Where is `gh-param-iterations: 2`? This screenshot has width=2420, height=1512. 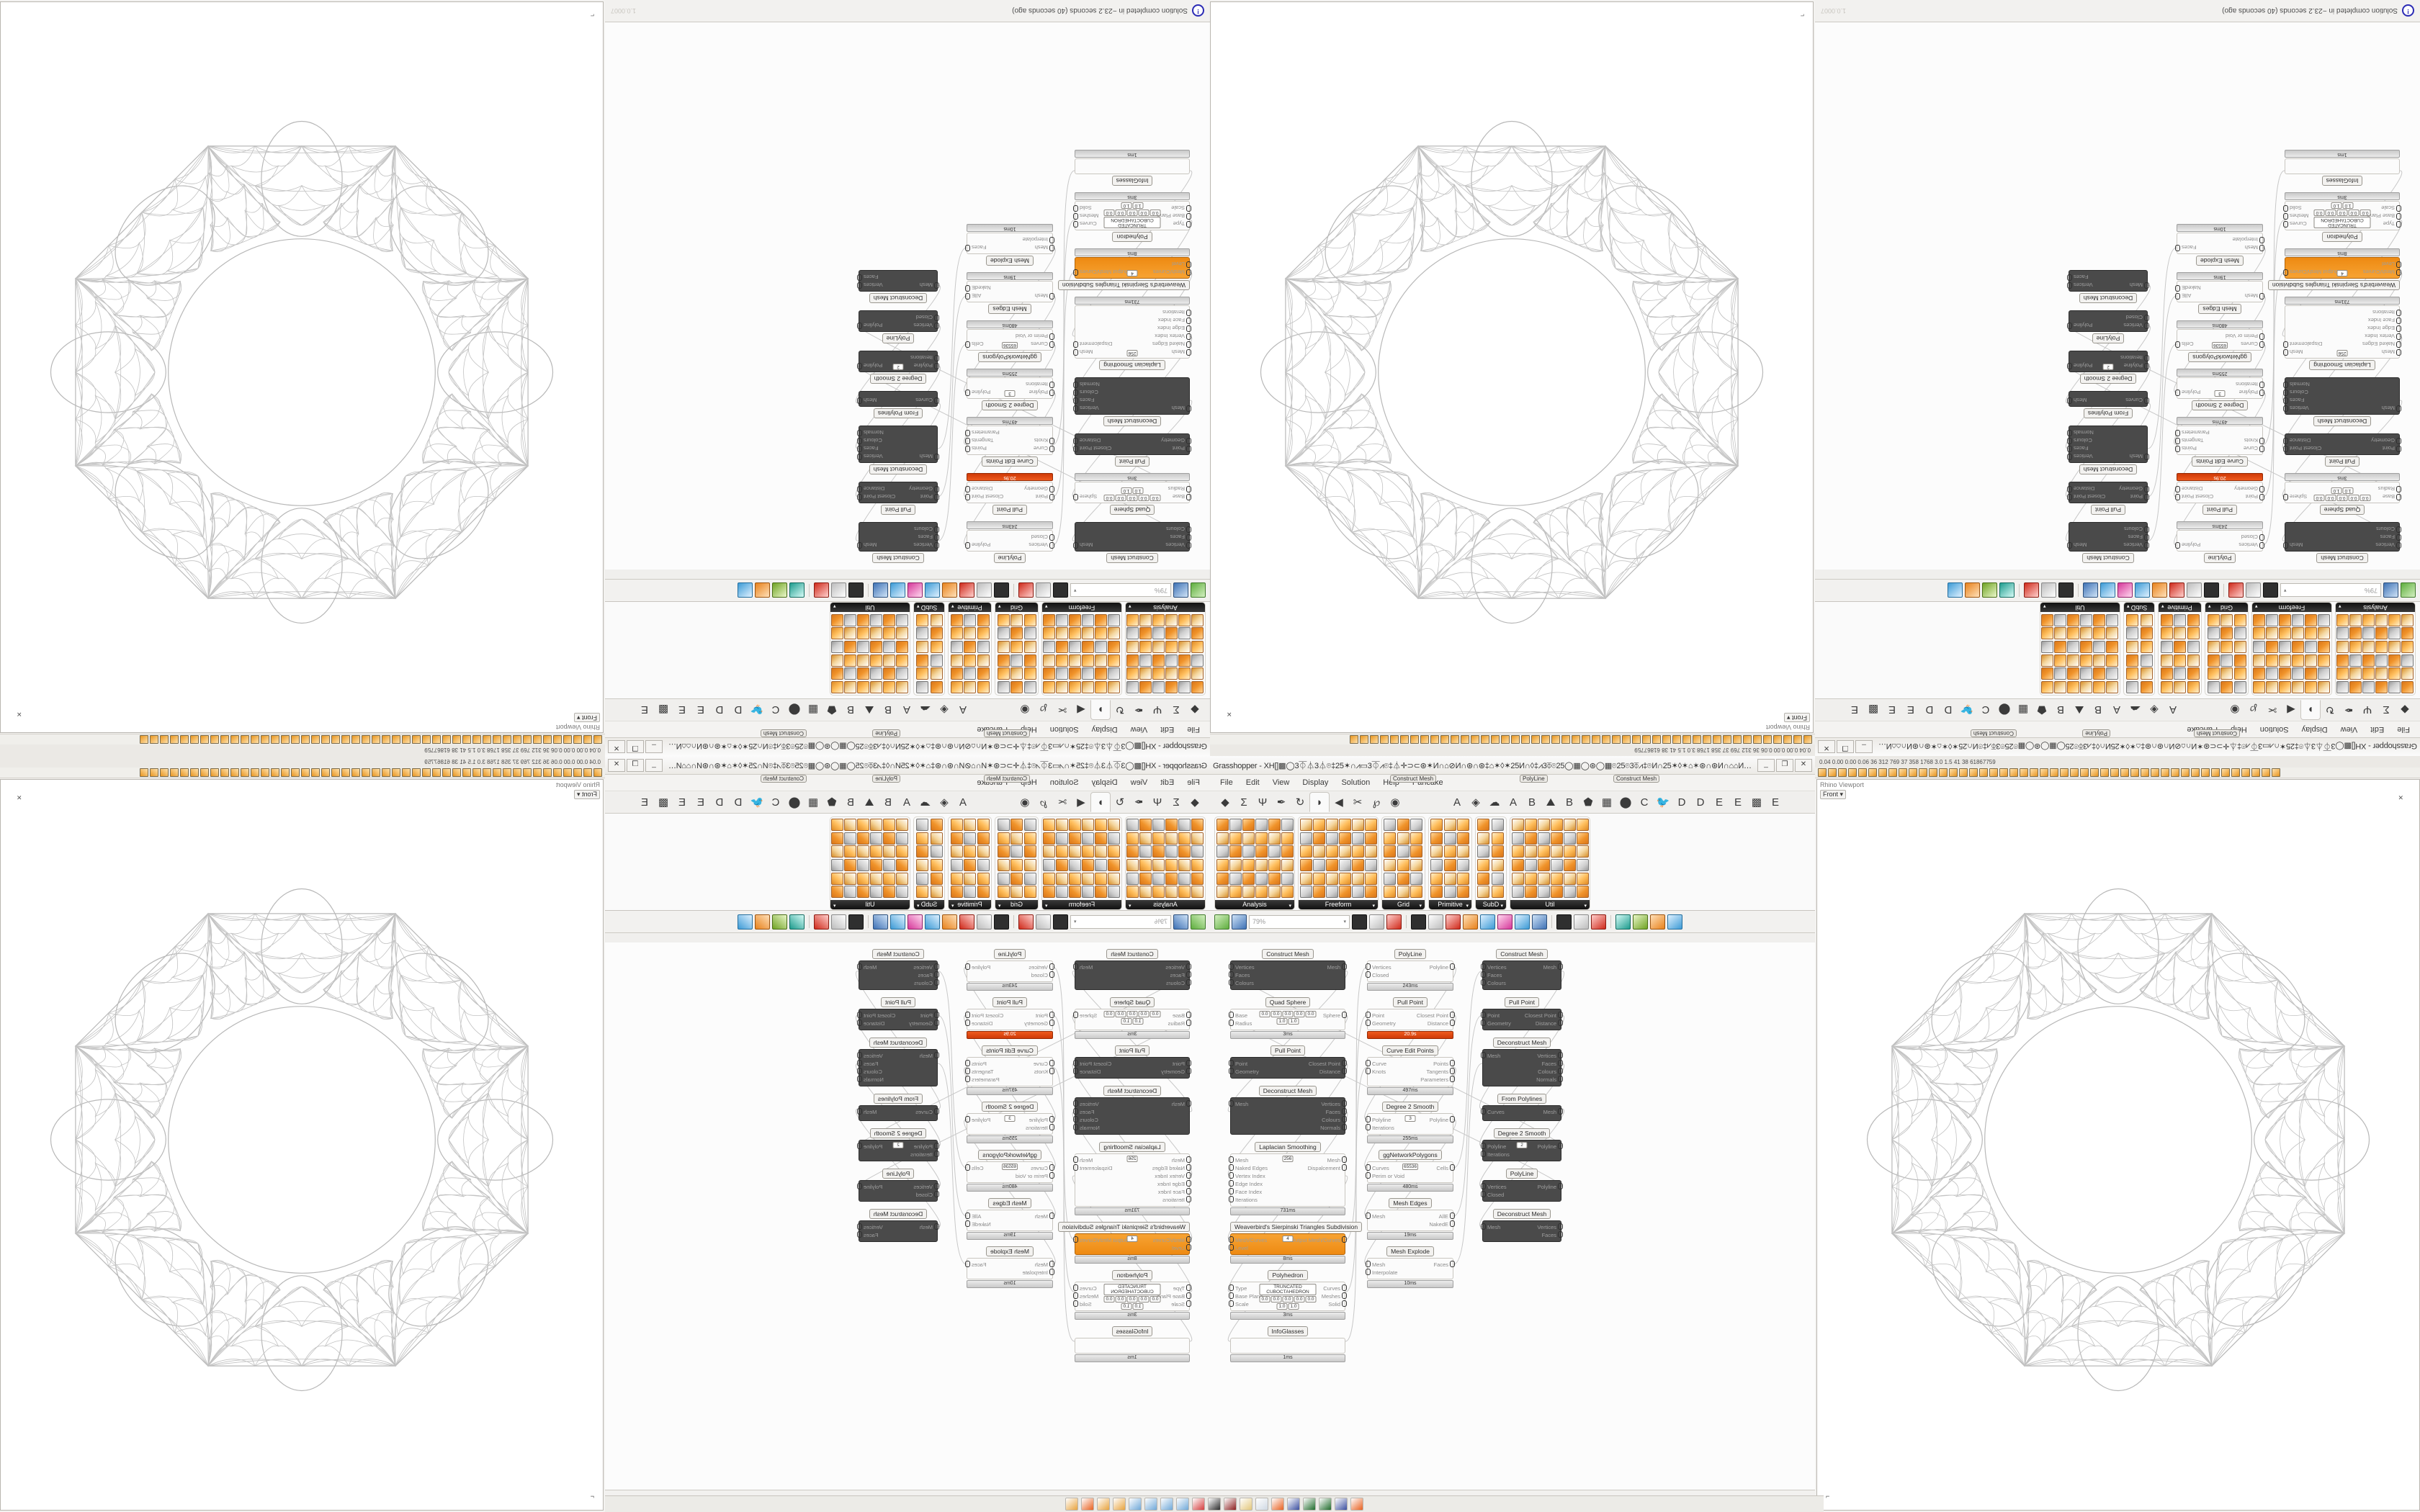 gh-param-iterations: 2 is located at coordinates (898, 367).